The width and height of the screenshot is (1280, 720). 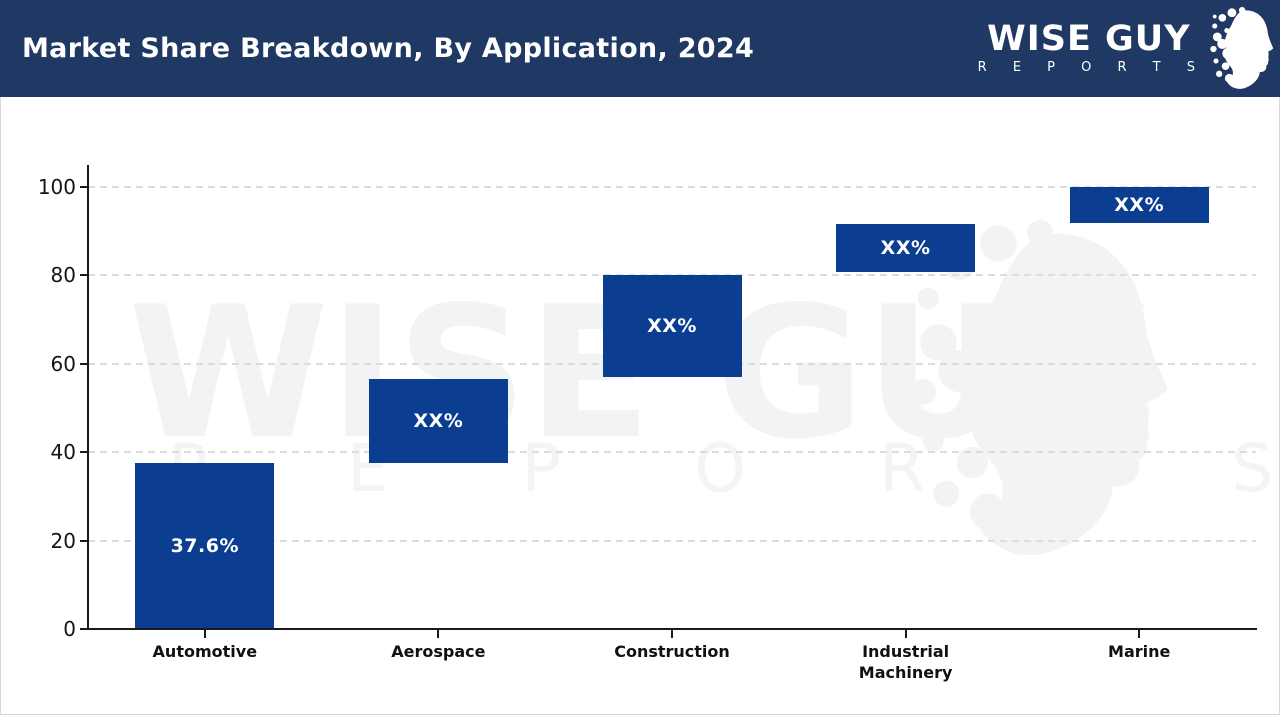 I want to click on bar-industrial-machinery: XX%, so click(x=906, y=248).